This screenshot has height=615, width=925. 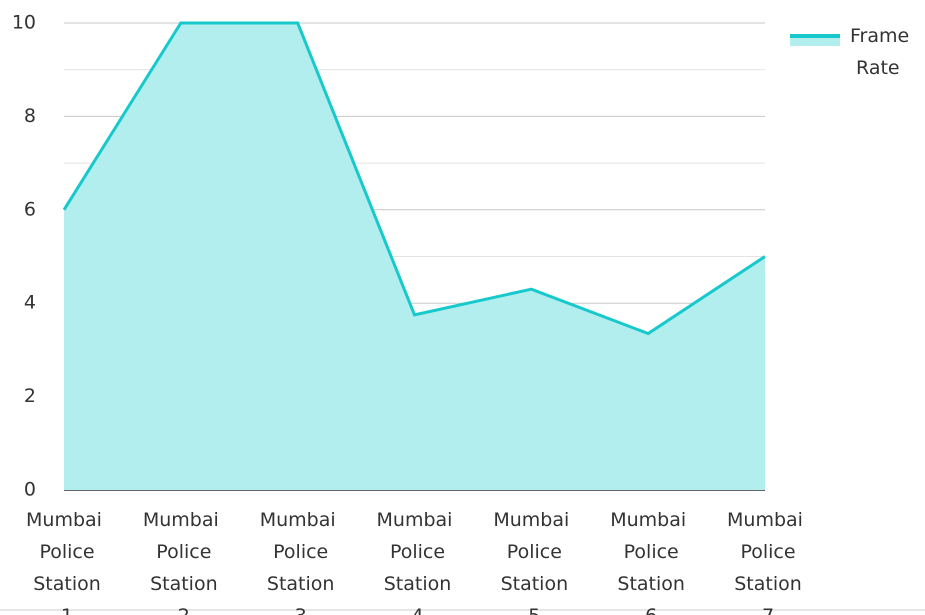 I want to click on y-tick-label: 4, so click(x=30, y=303).